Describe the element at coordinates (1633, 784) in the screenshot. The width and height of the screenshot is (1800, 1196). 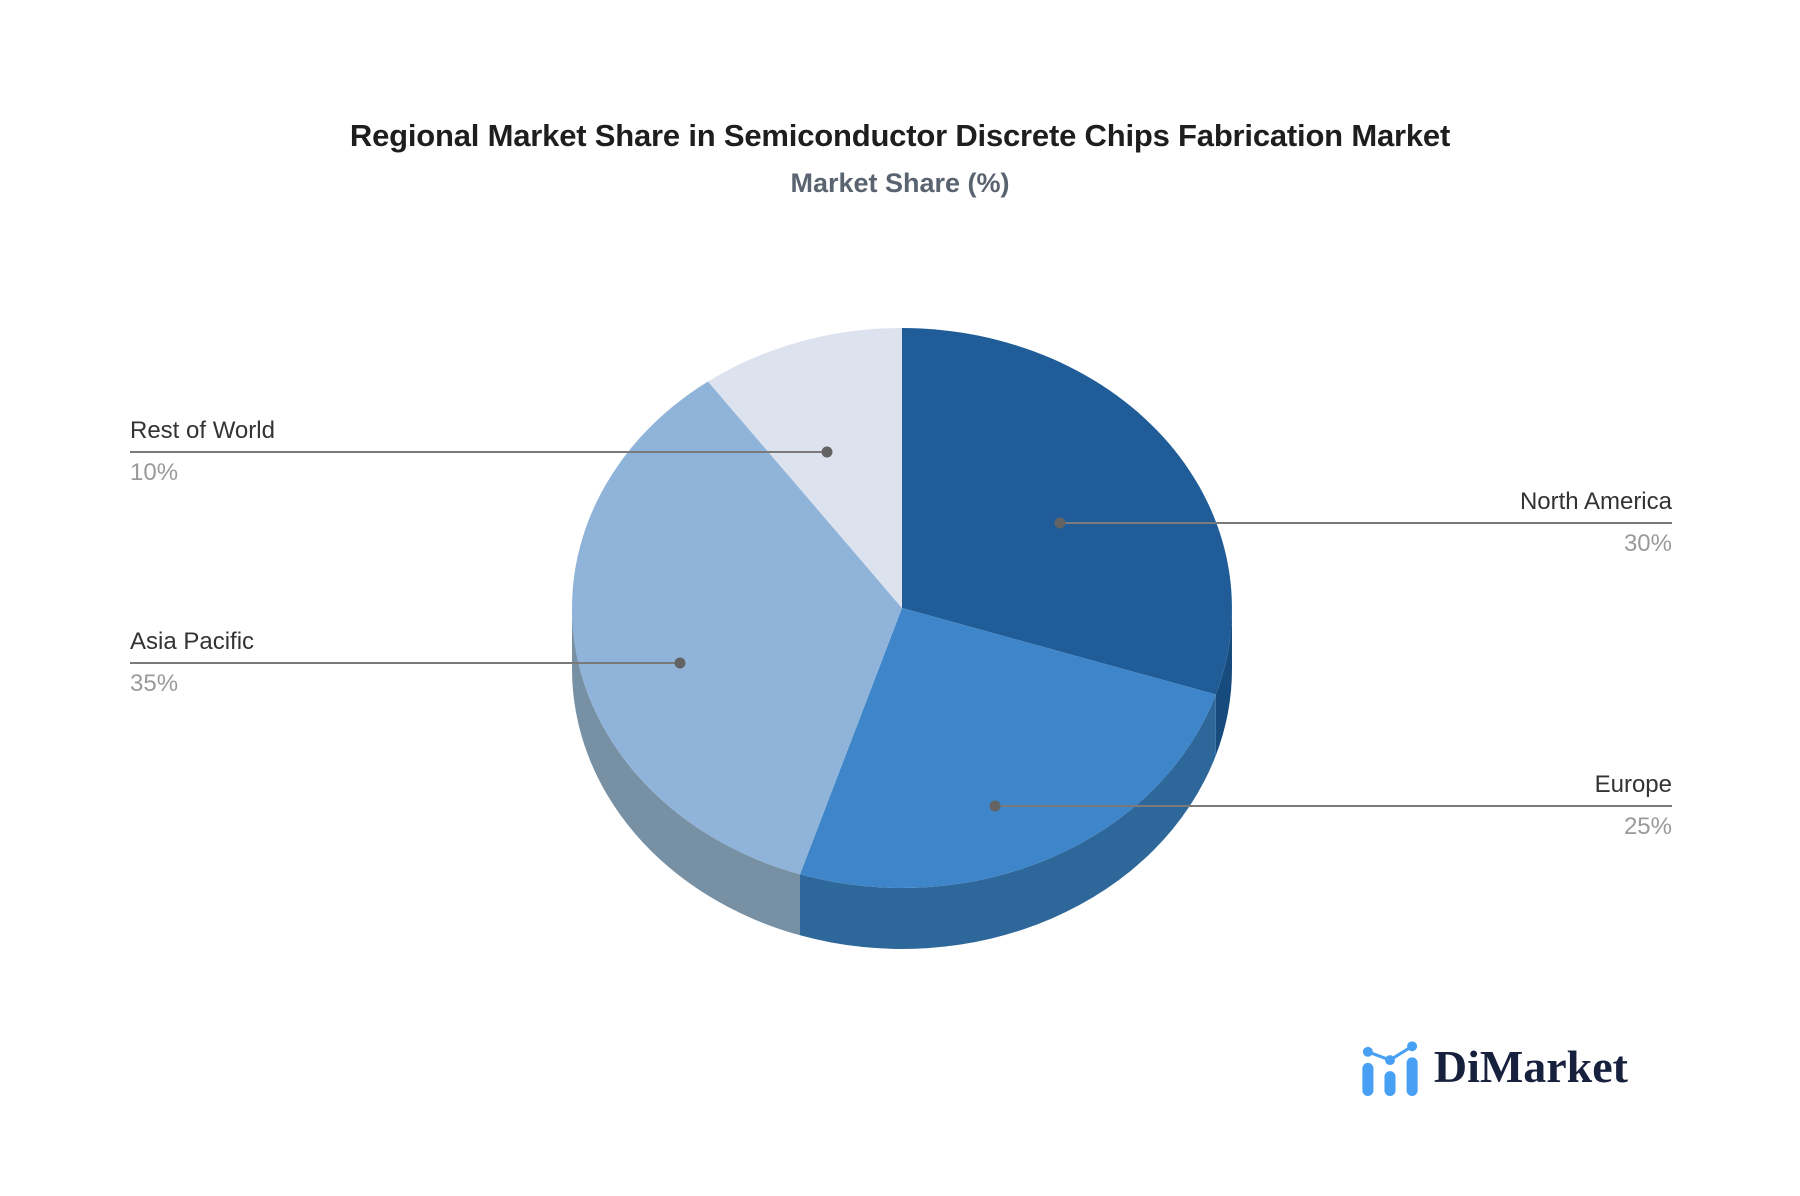
I see `slice-label-europe: Europe` at that location.